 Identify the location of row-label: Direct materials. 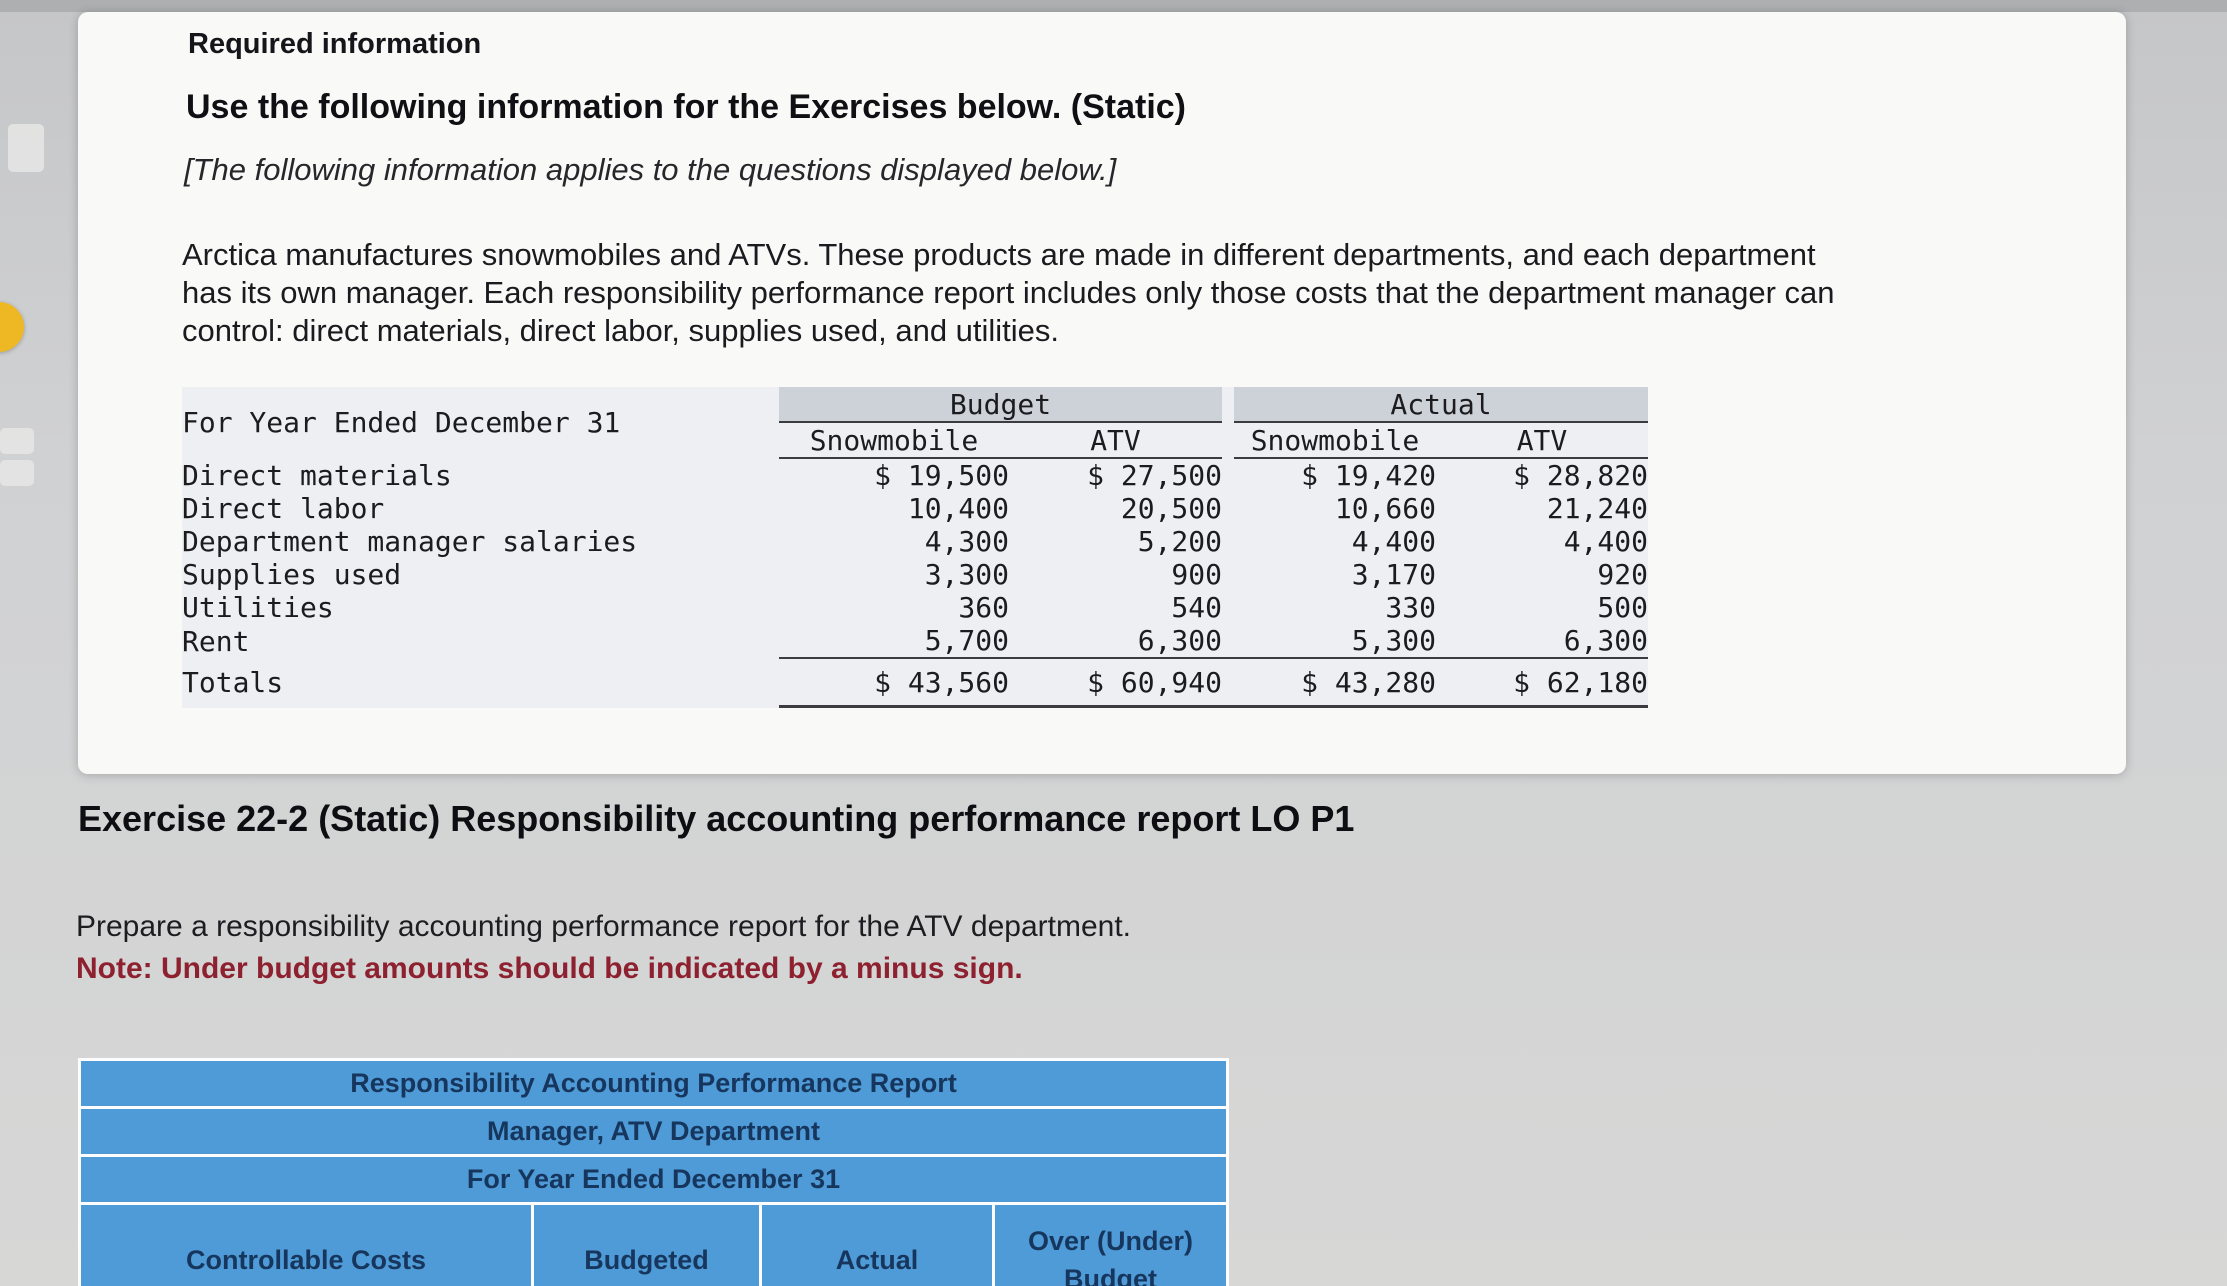
(317, 475).